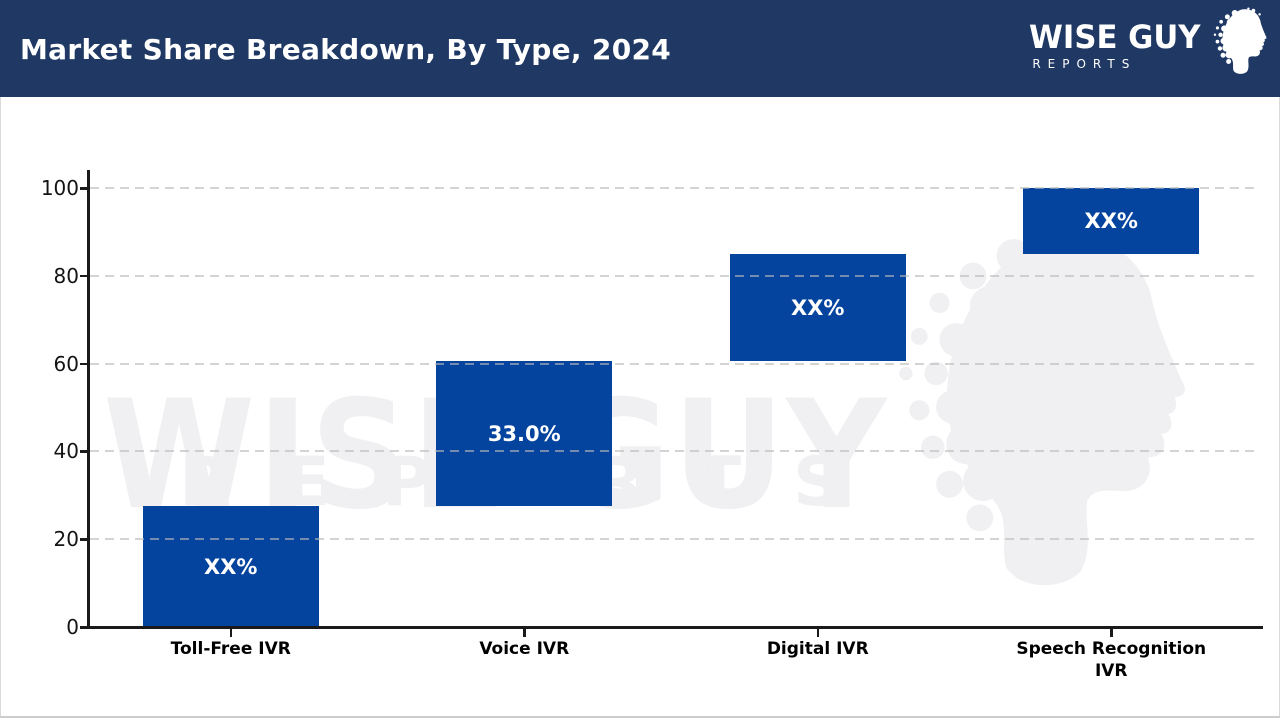  What do you see at coordinates (1084, 64) in the screenshot?
I see `logo-subtext: REPORTS` at bounding box center [1084, 64].